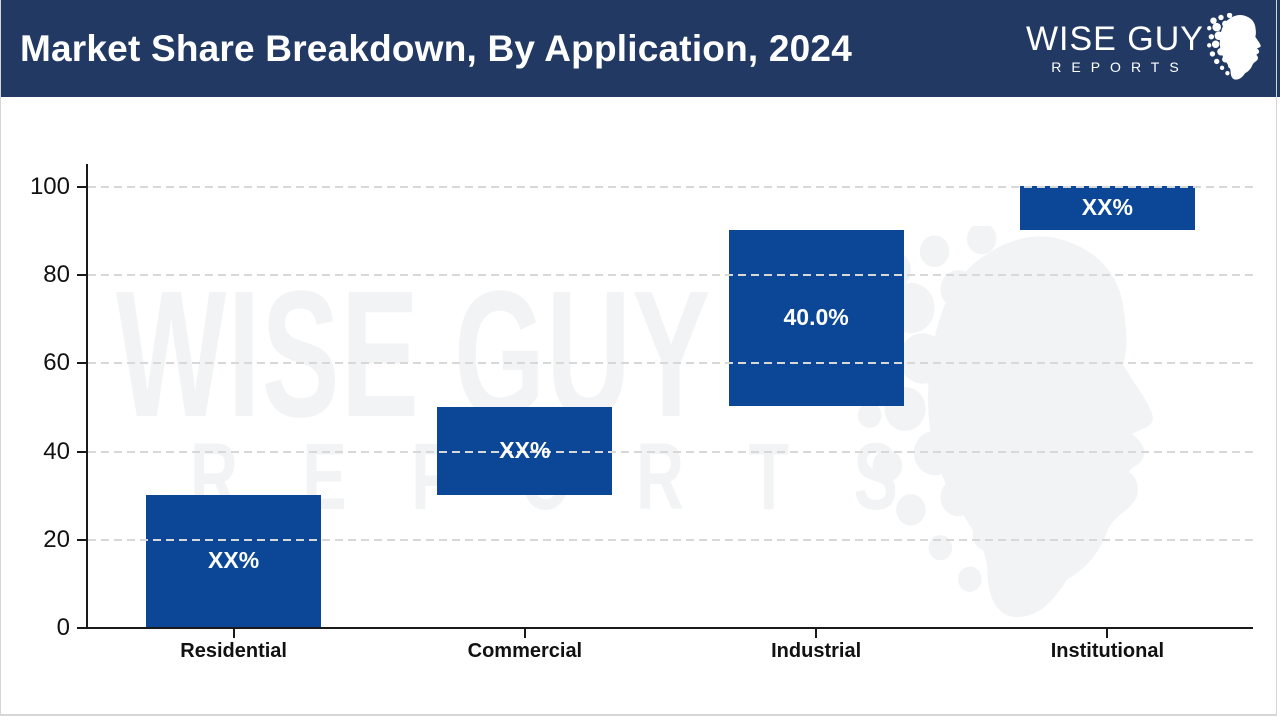 The width and height of the screenshot is (1280, 720). I want to click on y-tick-label: 80, so click(56, 275).